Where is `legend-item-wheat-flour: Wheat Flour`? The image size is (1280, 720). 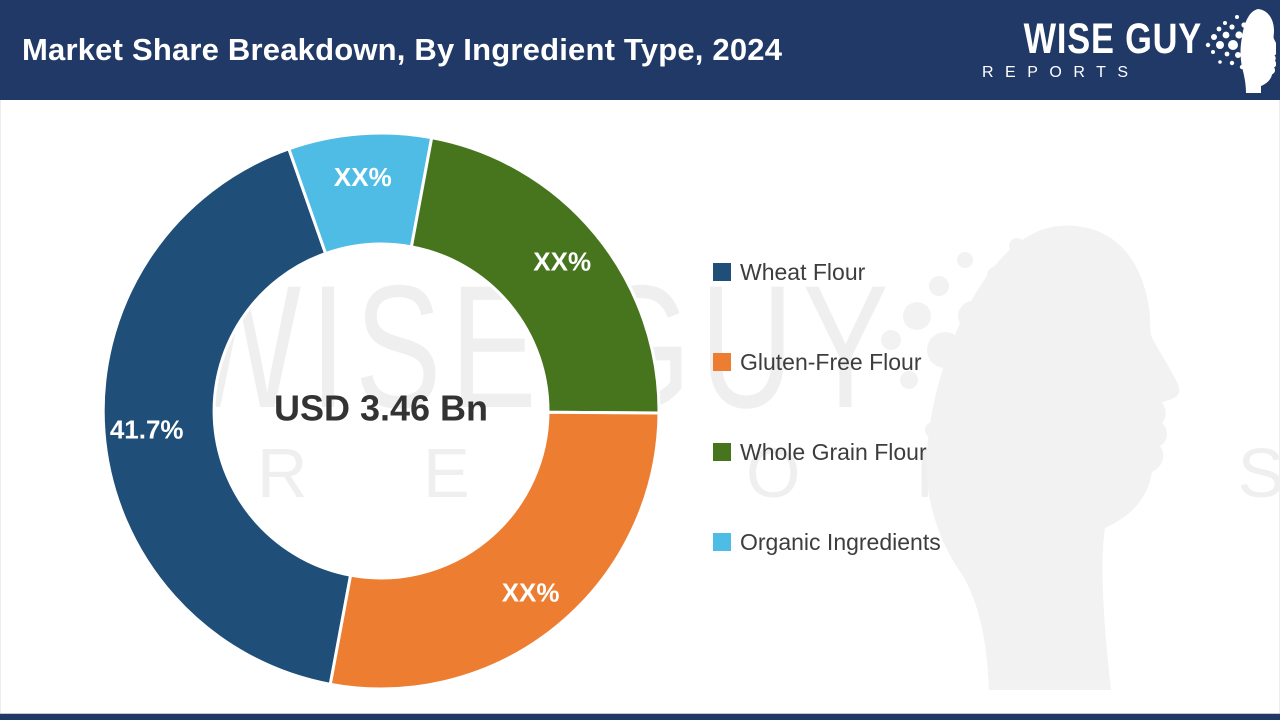
legend-item-wheat-flour: Wheat Flour is located at coordinates (827, 272).